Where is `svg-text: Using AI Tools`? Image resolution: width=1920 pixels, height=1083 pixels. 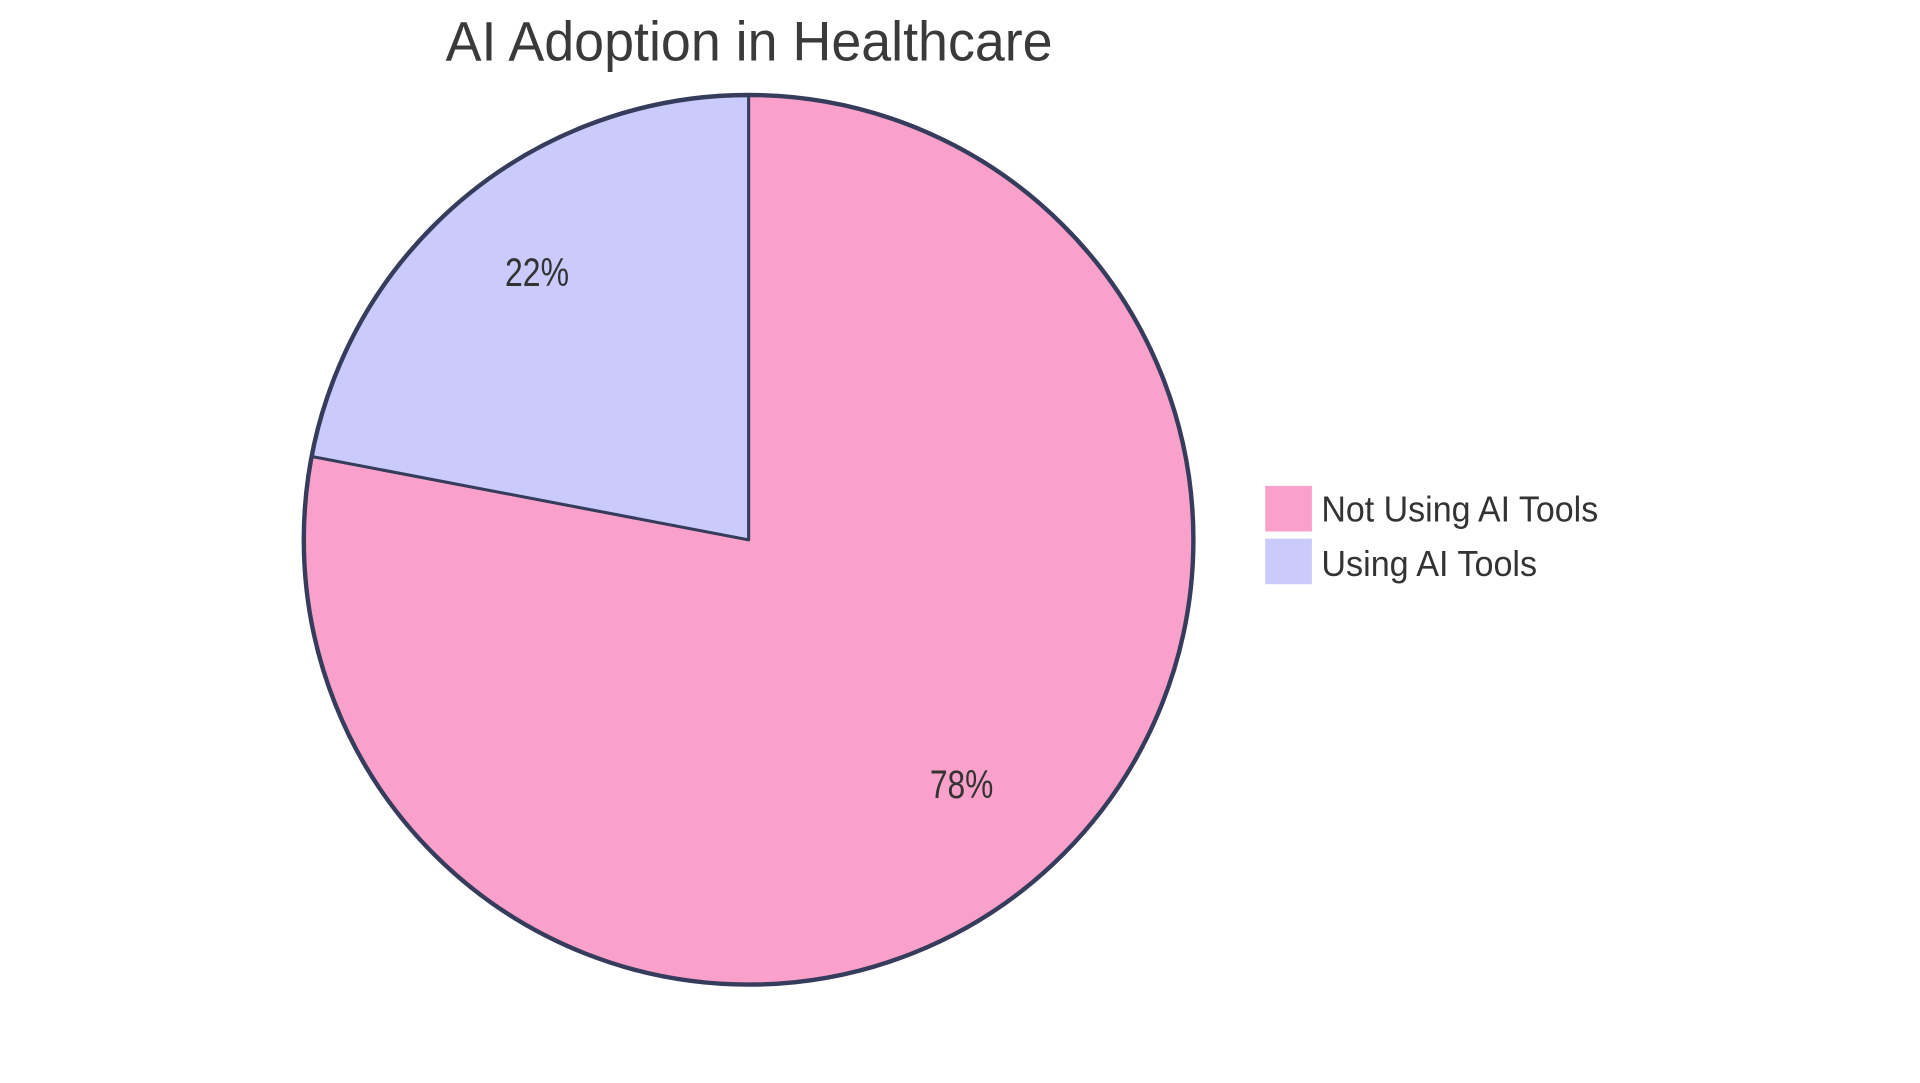 svg-text: Using AI Tools is located at coordinates (1429, 563).